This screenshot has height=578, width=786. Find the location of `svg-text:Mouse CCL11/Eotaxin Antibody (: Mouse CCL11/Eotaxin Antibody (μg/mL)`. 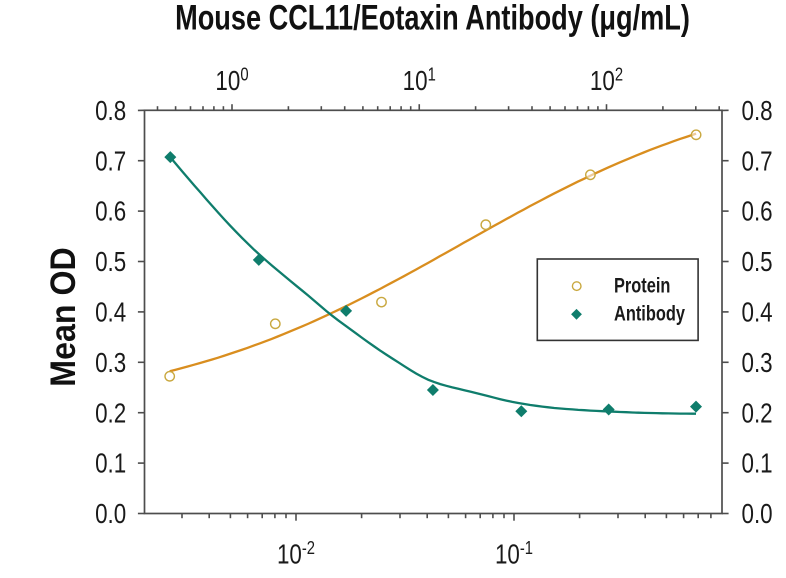

svg-text:Mouse CCL11/Eotaxin Antibody (: Mouse CCL11/Eotaxin Antibody (μg/mL) is located at coordinates (432, 18).